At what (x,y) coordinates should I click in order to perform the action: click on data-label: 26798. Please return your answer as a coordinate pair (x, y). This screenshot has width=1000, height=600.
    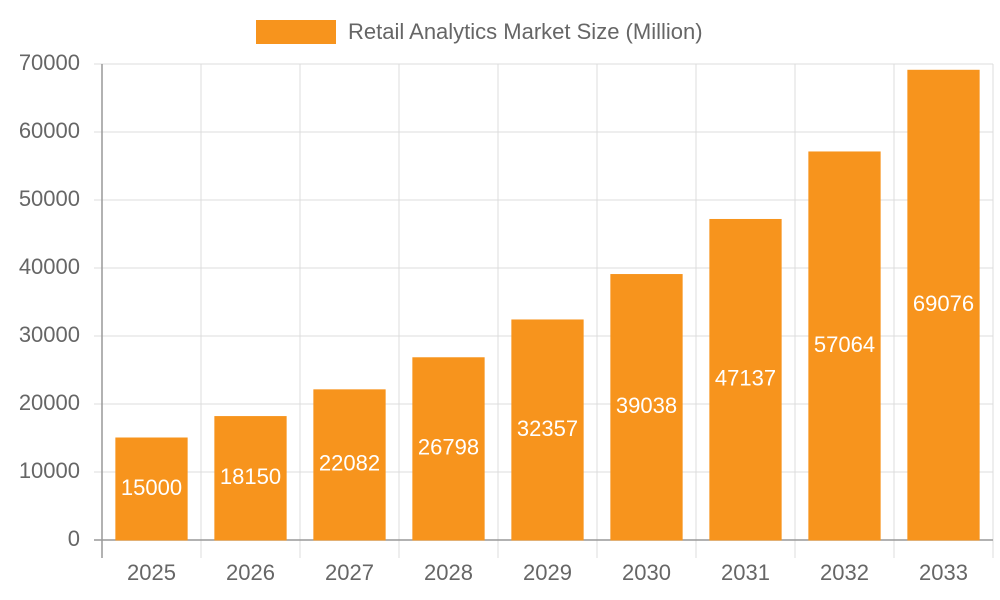
    Looking at the image, I should click on (448, 447).